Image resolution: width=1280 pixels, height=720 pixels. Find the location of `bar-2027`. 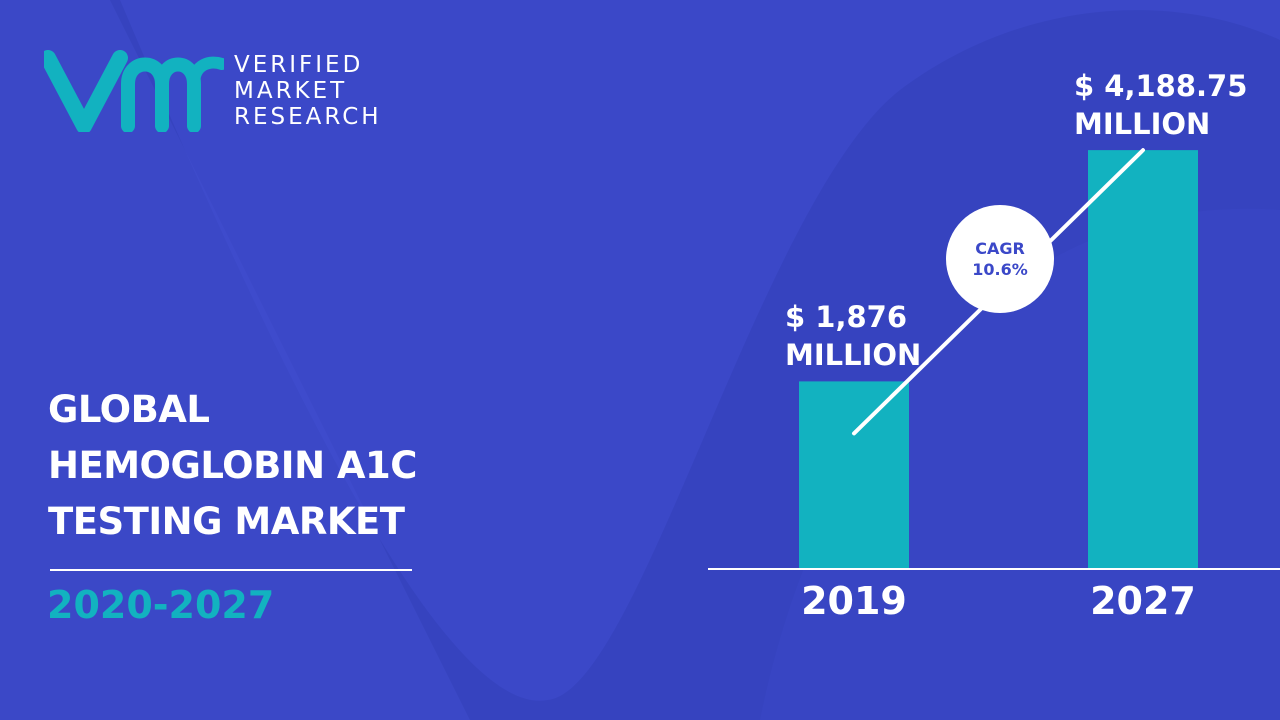

bar-2027 is located at coordinates (1143, 359).